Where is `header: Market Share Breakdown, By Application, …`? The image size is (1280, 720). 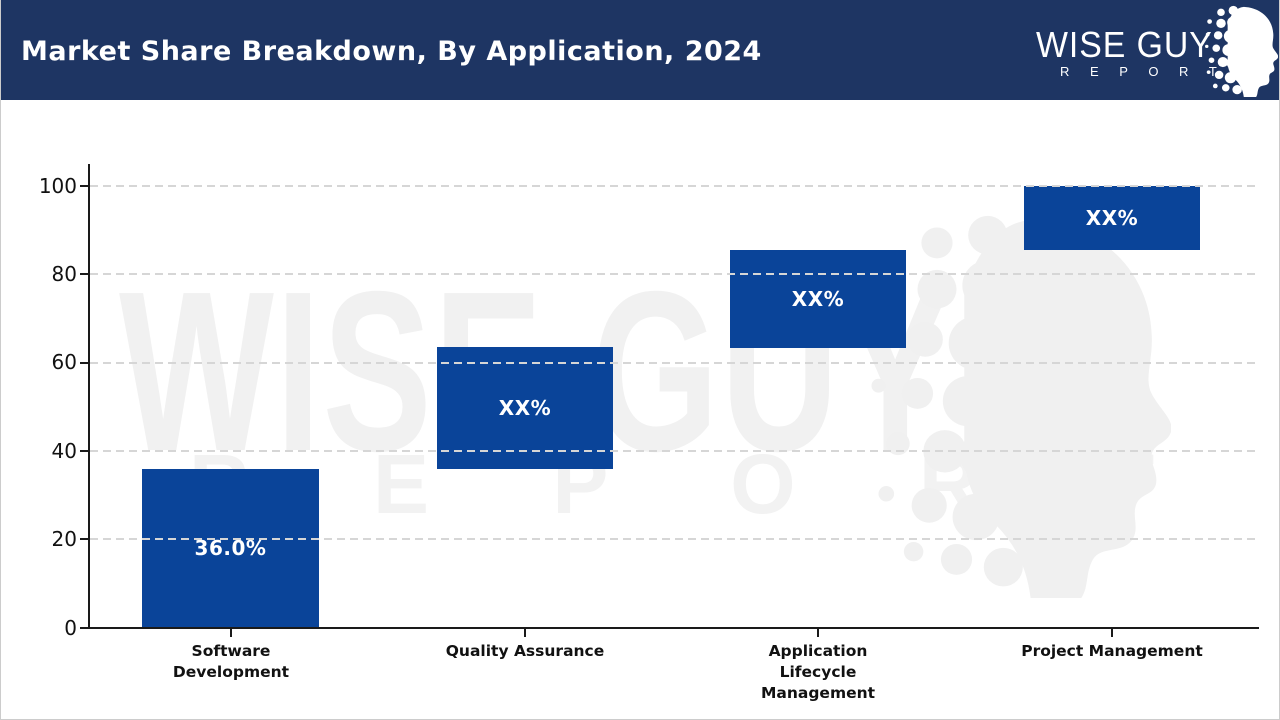
header: Market Share Breakdown, By Application, … is located at coordinates (640, 50).